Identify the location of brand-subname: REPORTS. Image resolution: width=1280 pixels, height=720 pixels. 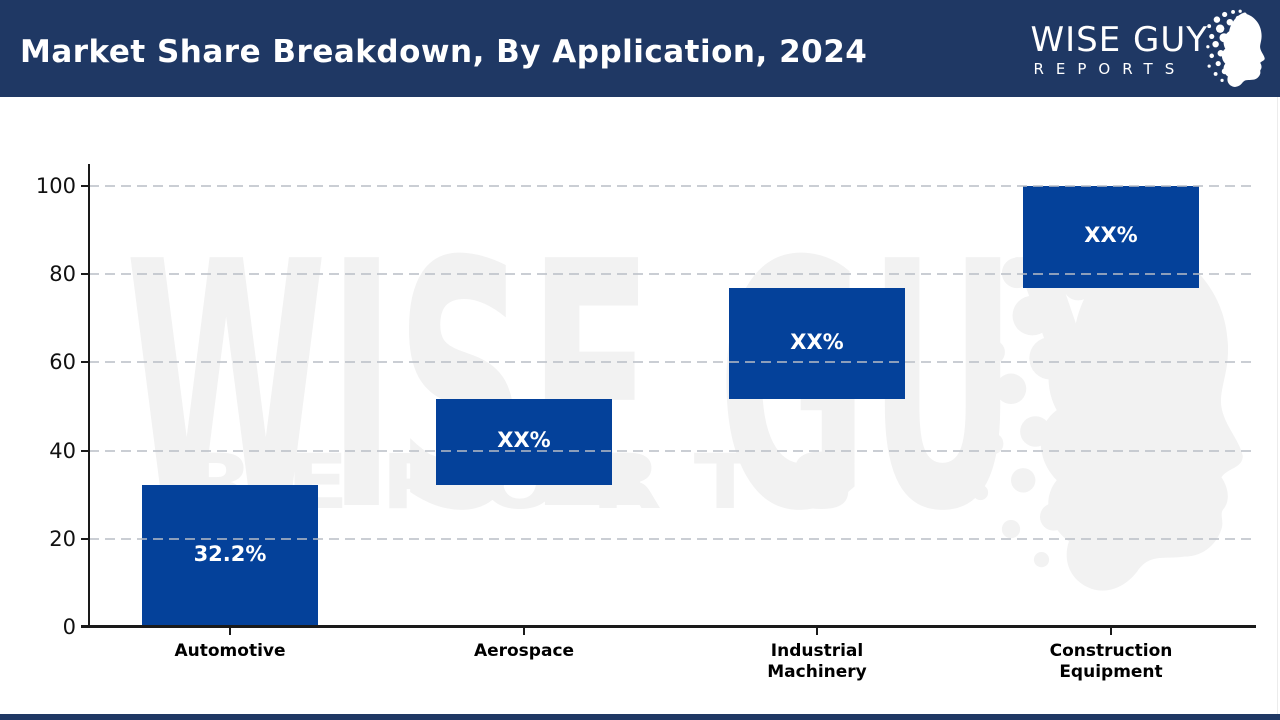
(1110, 68).